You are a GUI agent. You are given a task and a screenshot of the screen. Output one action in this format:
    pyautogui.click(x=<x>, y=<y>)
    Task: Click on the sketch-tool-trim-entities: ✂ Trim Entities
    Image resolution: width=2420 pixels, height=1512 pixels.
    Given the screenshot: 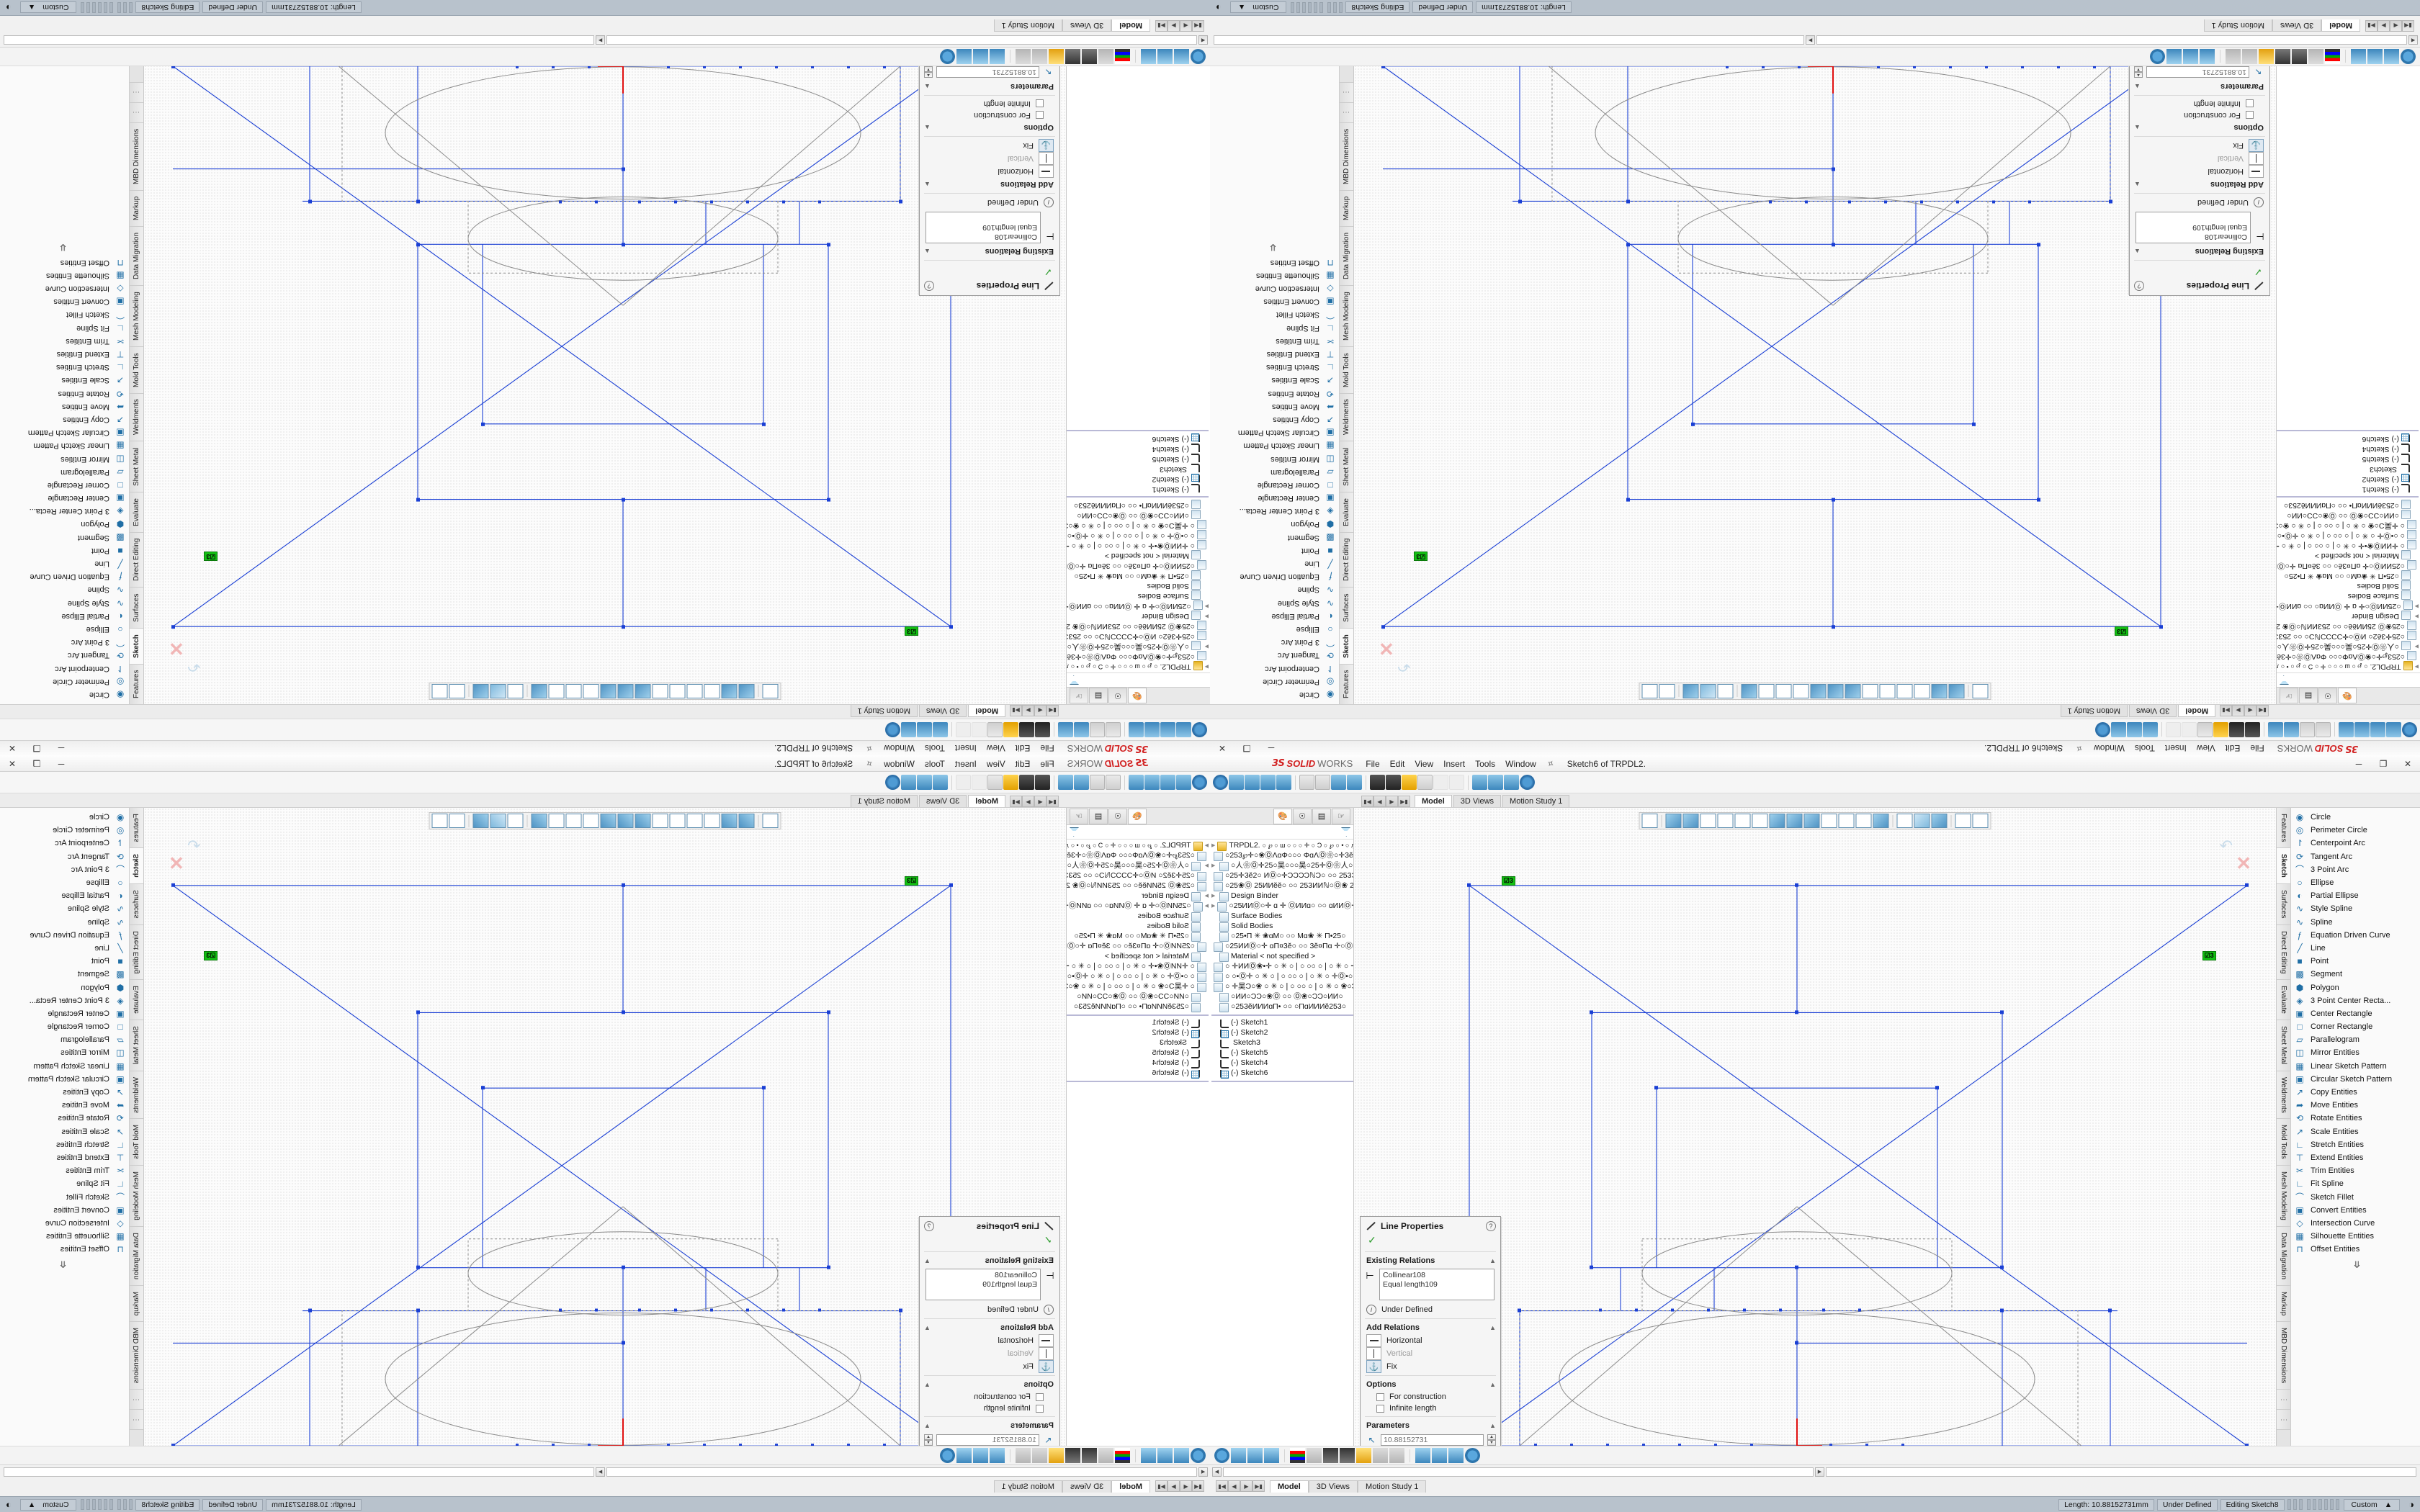 What is the action you would take?
    pyautogui.click(x=1273, y=341)
    